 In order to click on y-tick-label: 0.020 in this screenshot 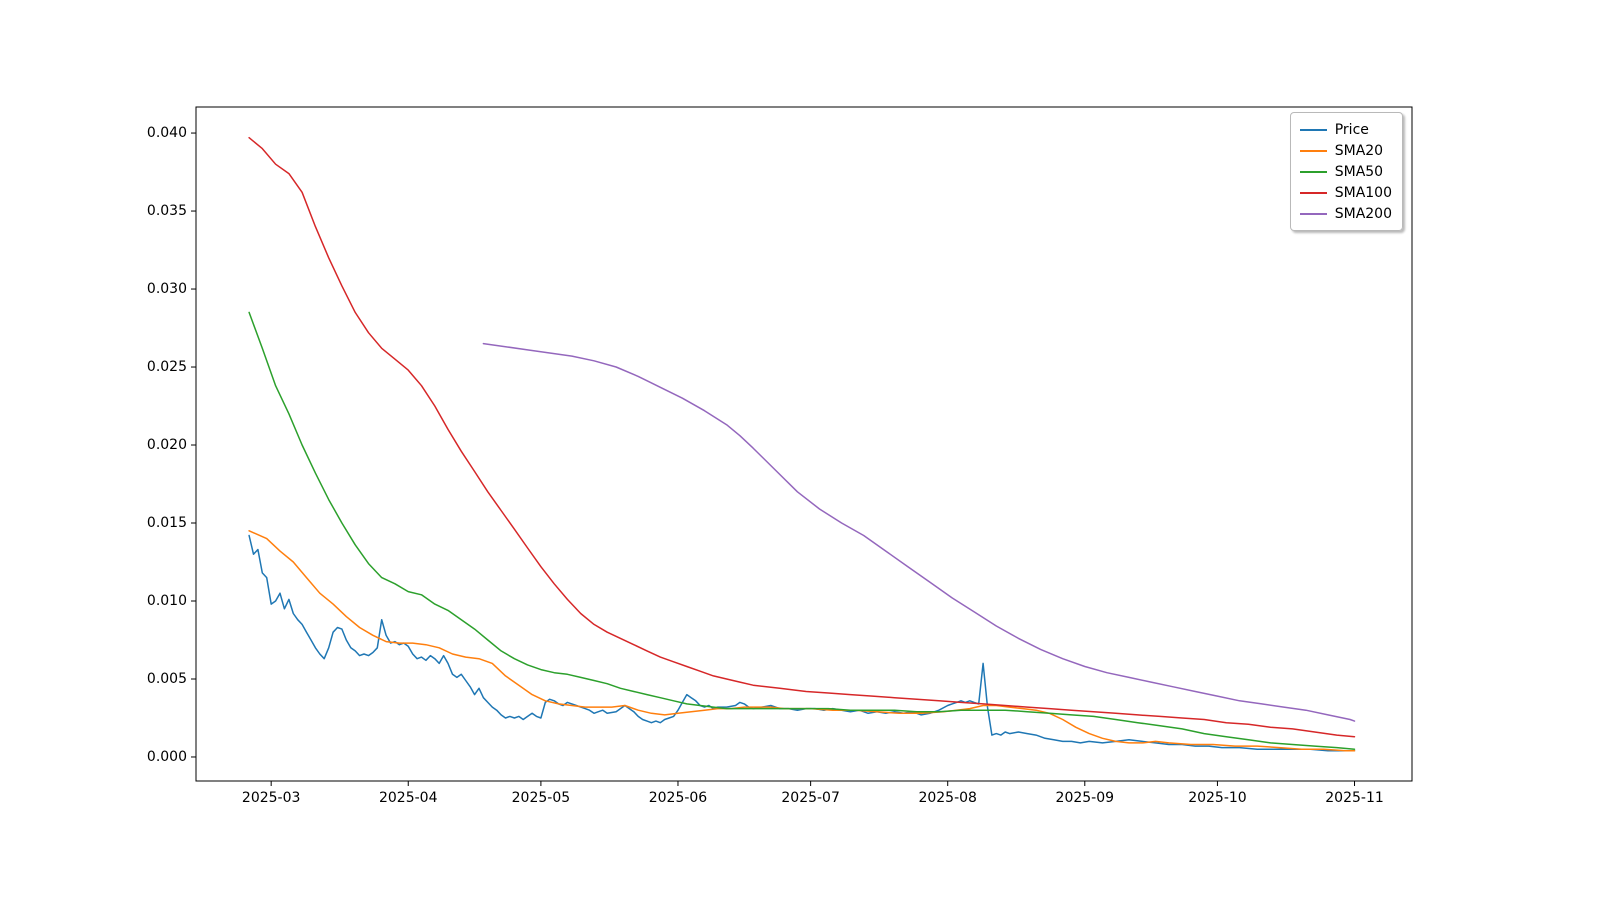, I will do `click(166, 445)`.